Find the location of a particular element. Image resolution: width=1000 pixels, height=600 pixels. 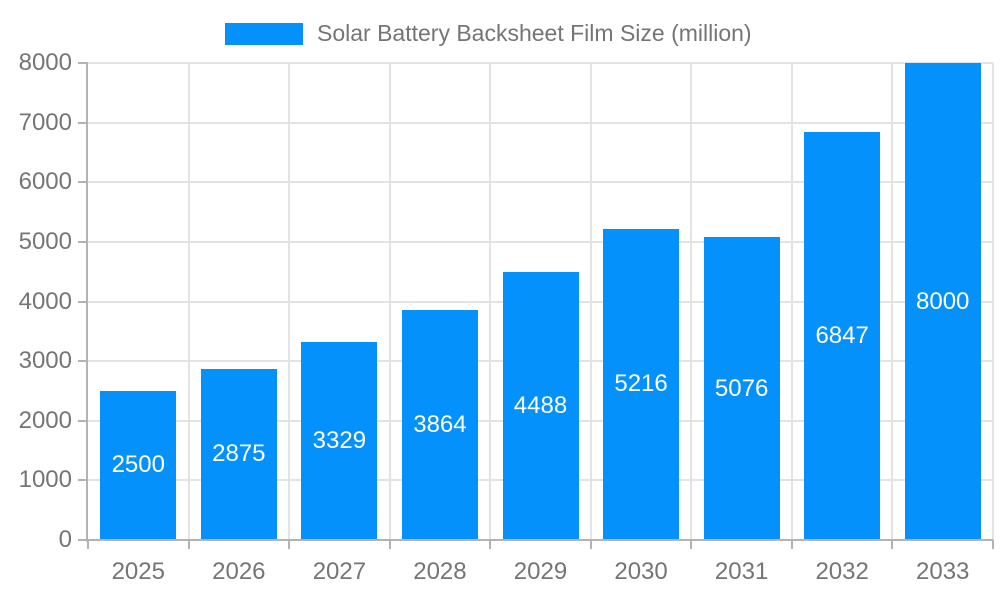

bar: 2500 is located at coordinates (138, 465).